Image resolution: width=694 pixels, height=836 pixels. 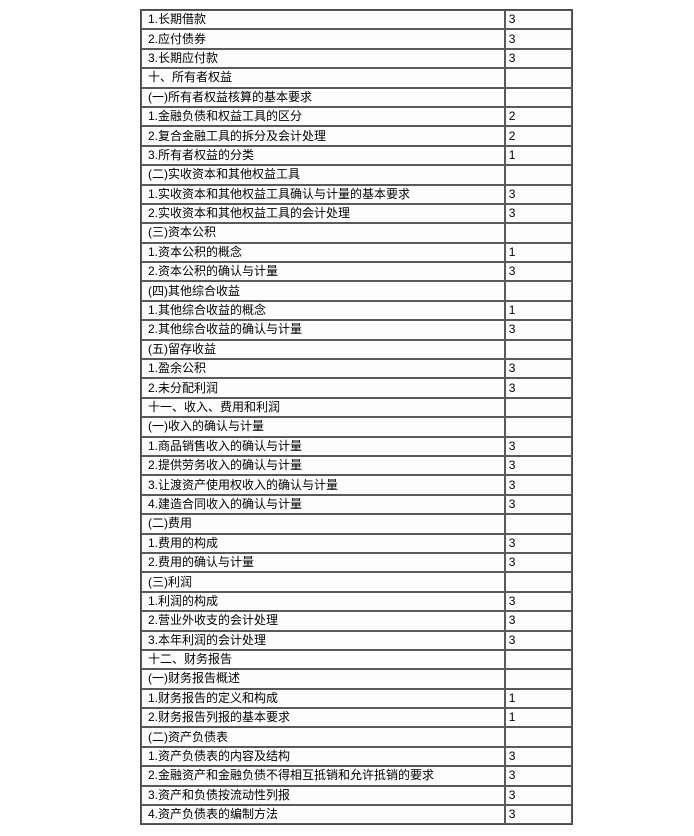 What do you see at coordinates (323, 795) in the screenshot?
I see `topic-cell-item: 3.资产和负债按流动性列报` at bounding box center [323, 795].